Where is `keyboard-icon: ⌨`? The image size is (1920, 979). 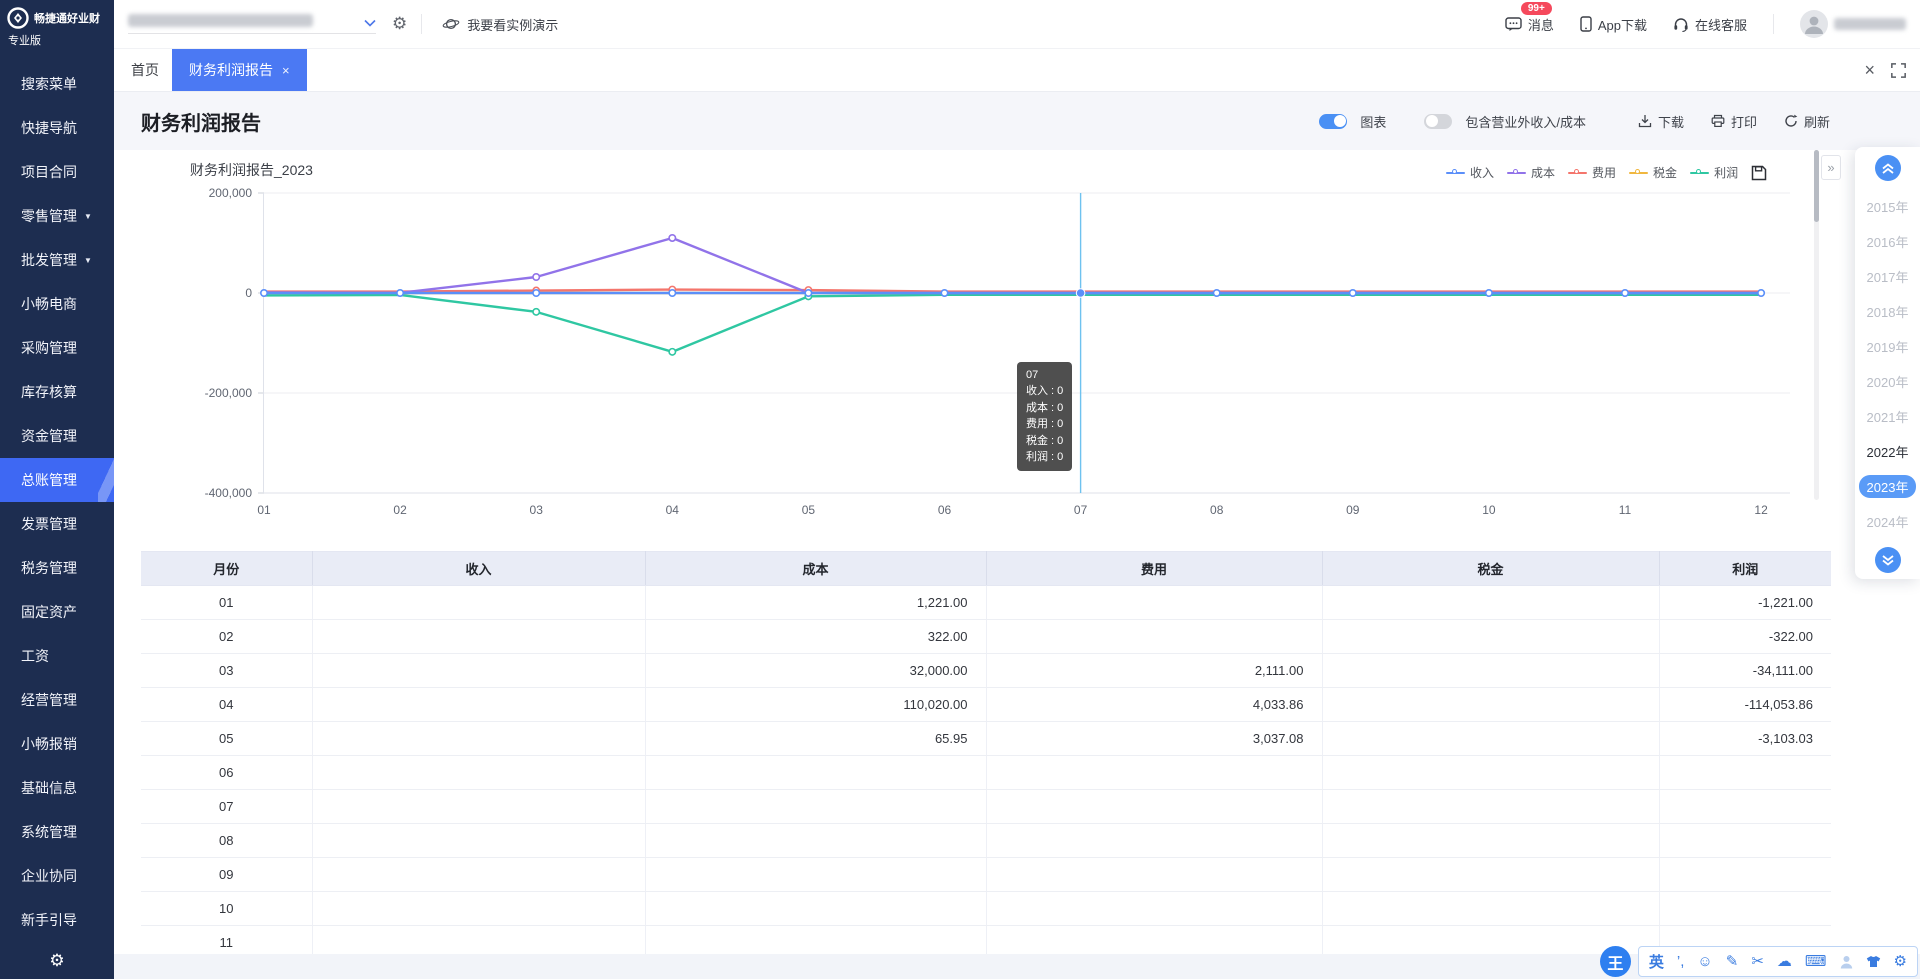 keyboard-icon: ⌨ is located at coordinates (1815, 961).